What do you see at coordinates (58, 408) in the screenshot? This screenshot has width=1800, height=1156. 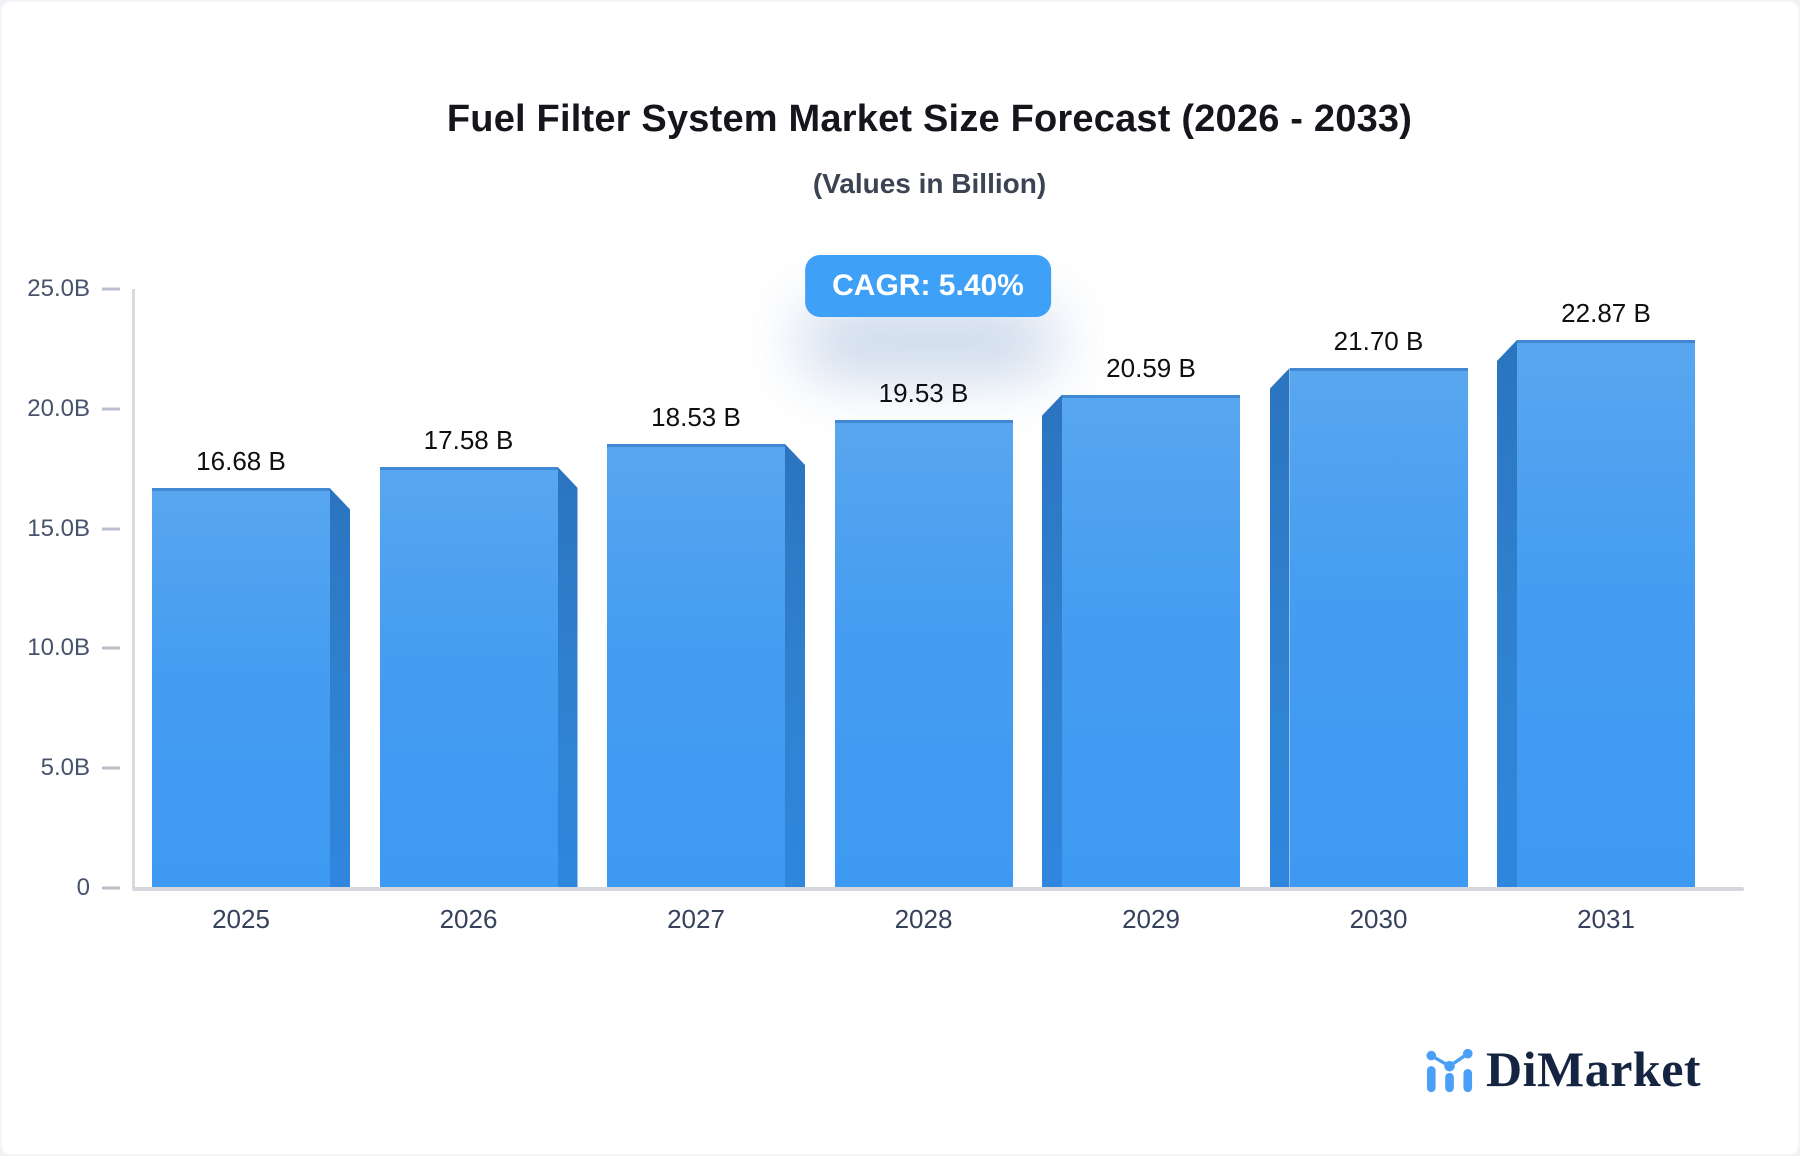 I see `y-axis-tick-label: 20.0B` at bounding box center [58, 408].